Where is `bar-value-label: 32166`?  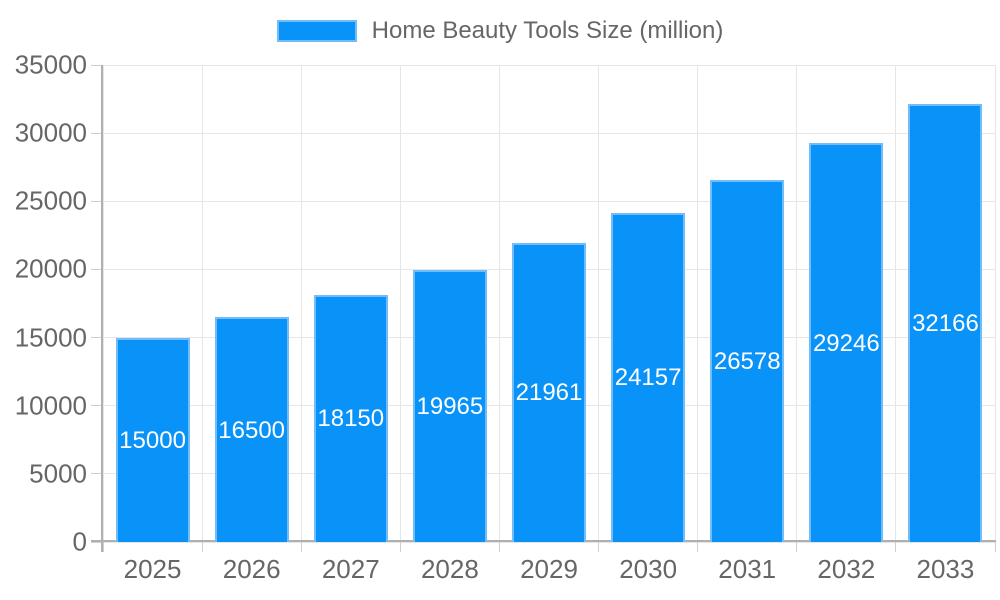
bar-value-label: 32166 is located at coordinates (945, 323).